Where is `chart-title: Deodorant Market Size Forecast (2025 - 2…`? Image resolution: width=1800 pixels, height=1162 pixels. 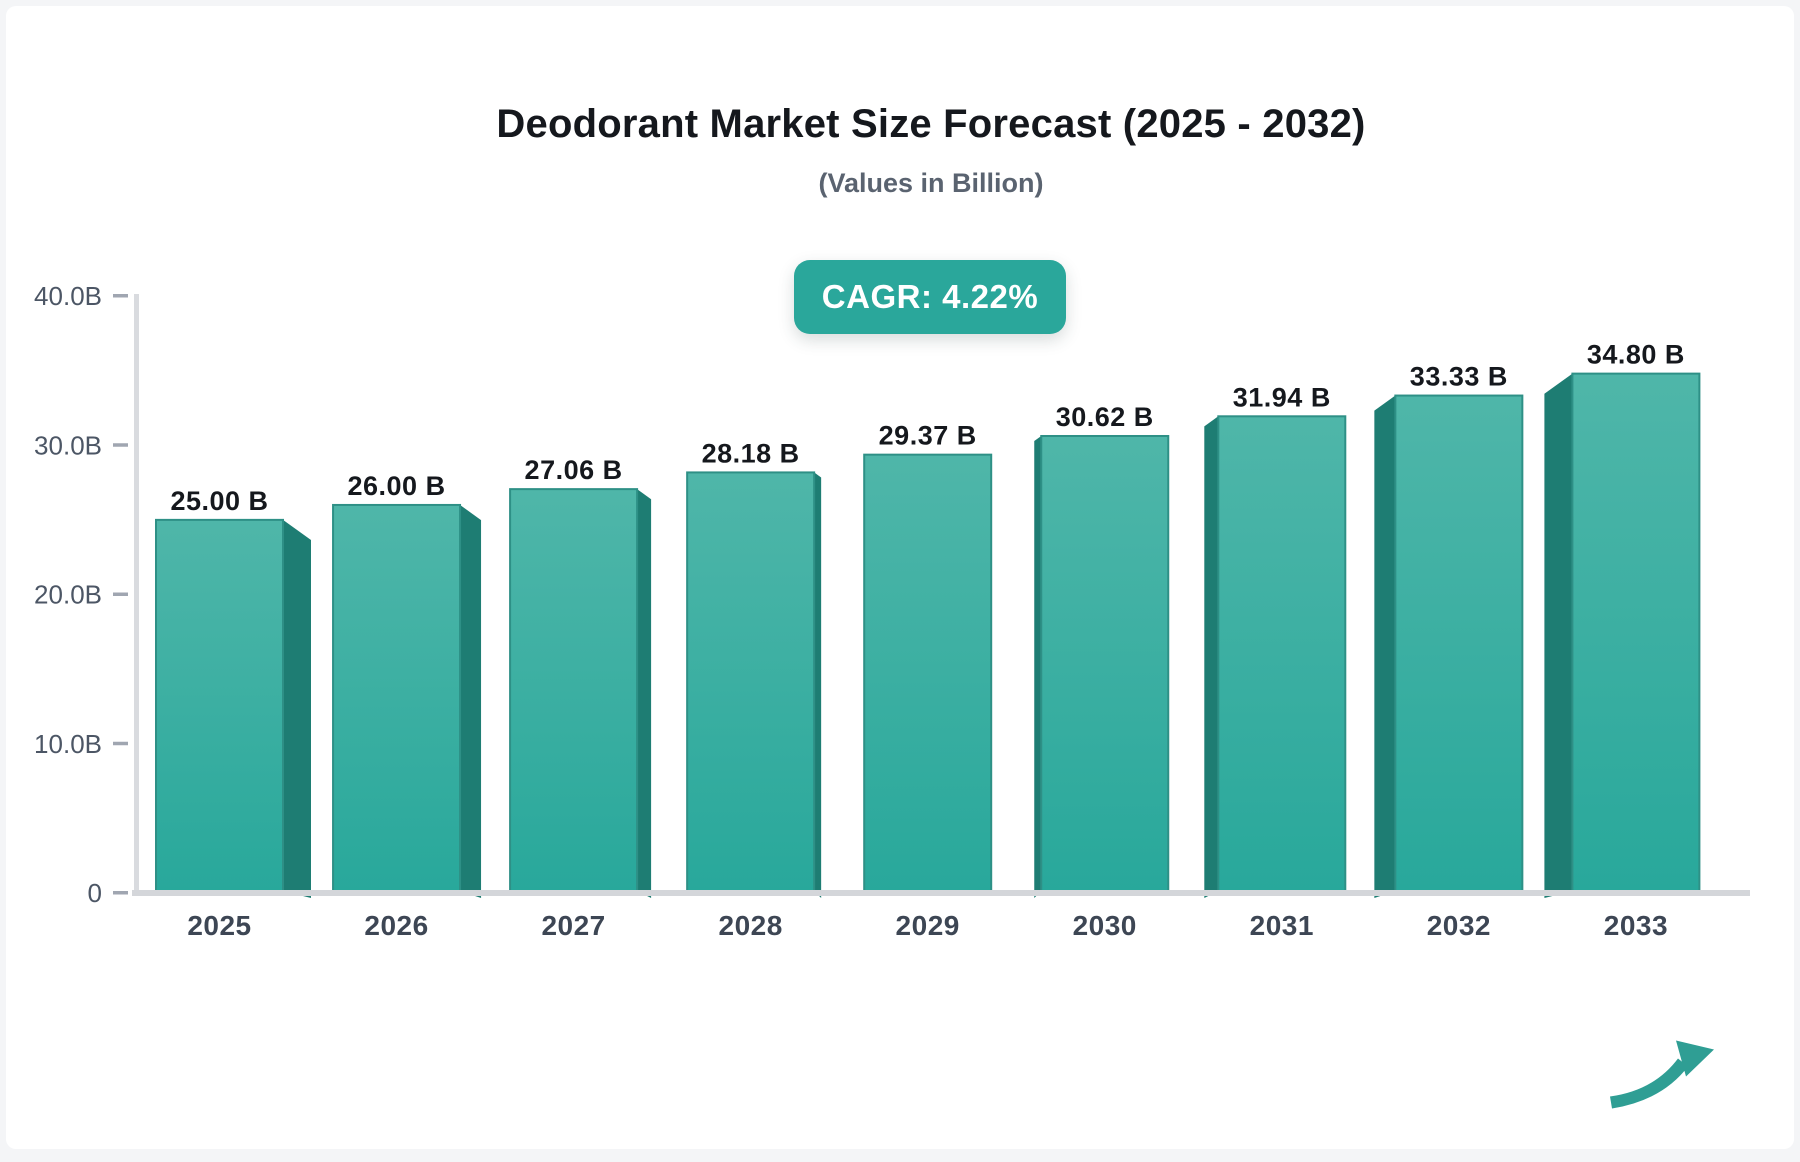
chart-title: Deodorant Market Size Forecast (2025 - 2… is located at coordinates (931, 124).